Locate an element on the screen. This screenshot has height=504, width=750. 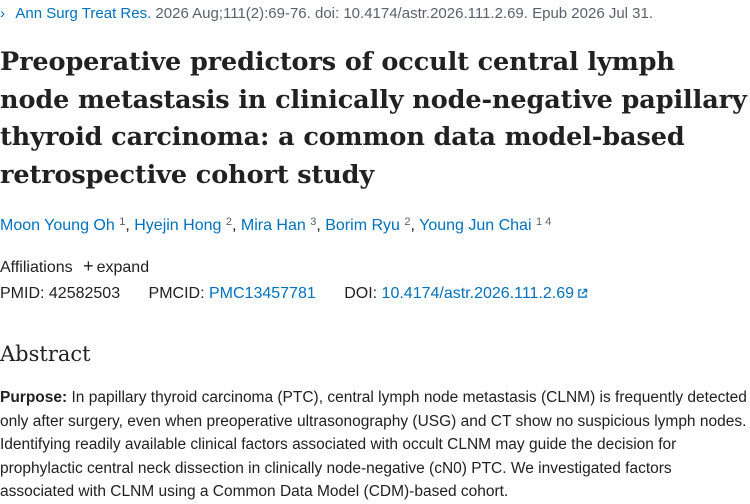
author-link: Mira Han is located at coordinates (273, 225).